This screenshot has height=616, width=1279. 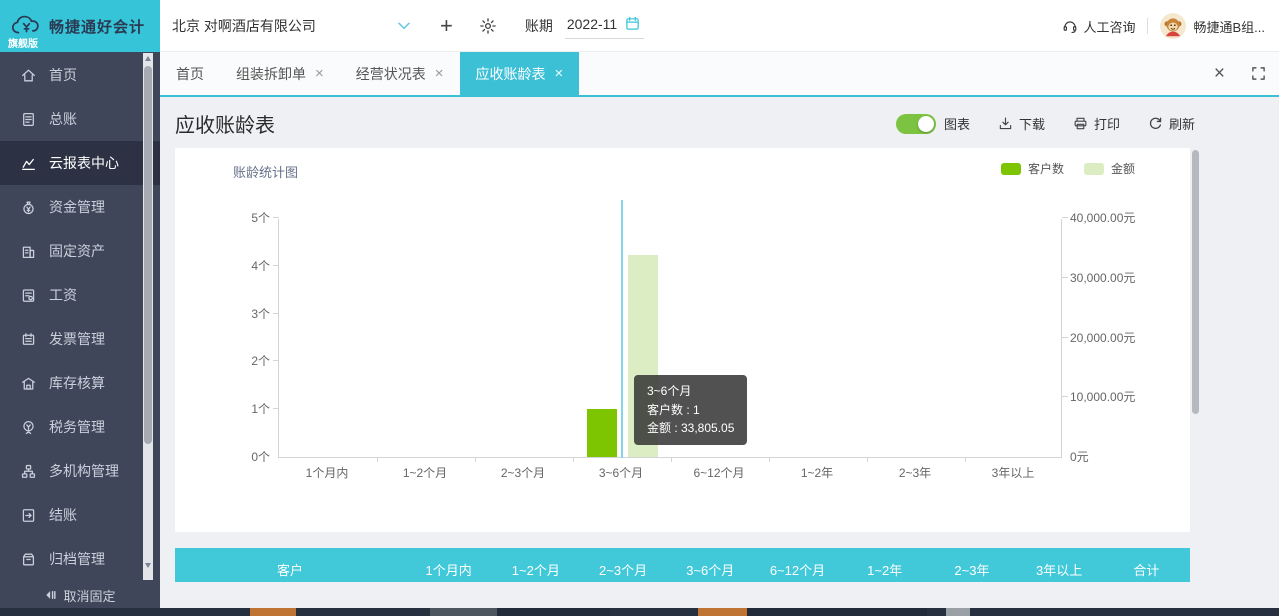 What do you see at coordinates (1171, 123) in the screenshot?
I see `refresh-button: 刷新` at bounding box center [1171, 123].